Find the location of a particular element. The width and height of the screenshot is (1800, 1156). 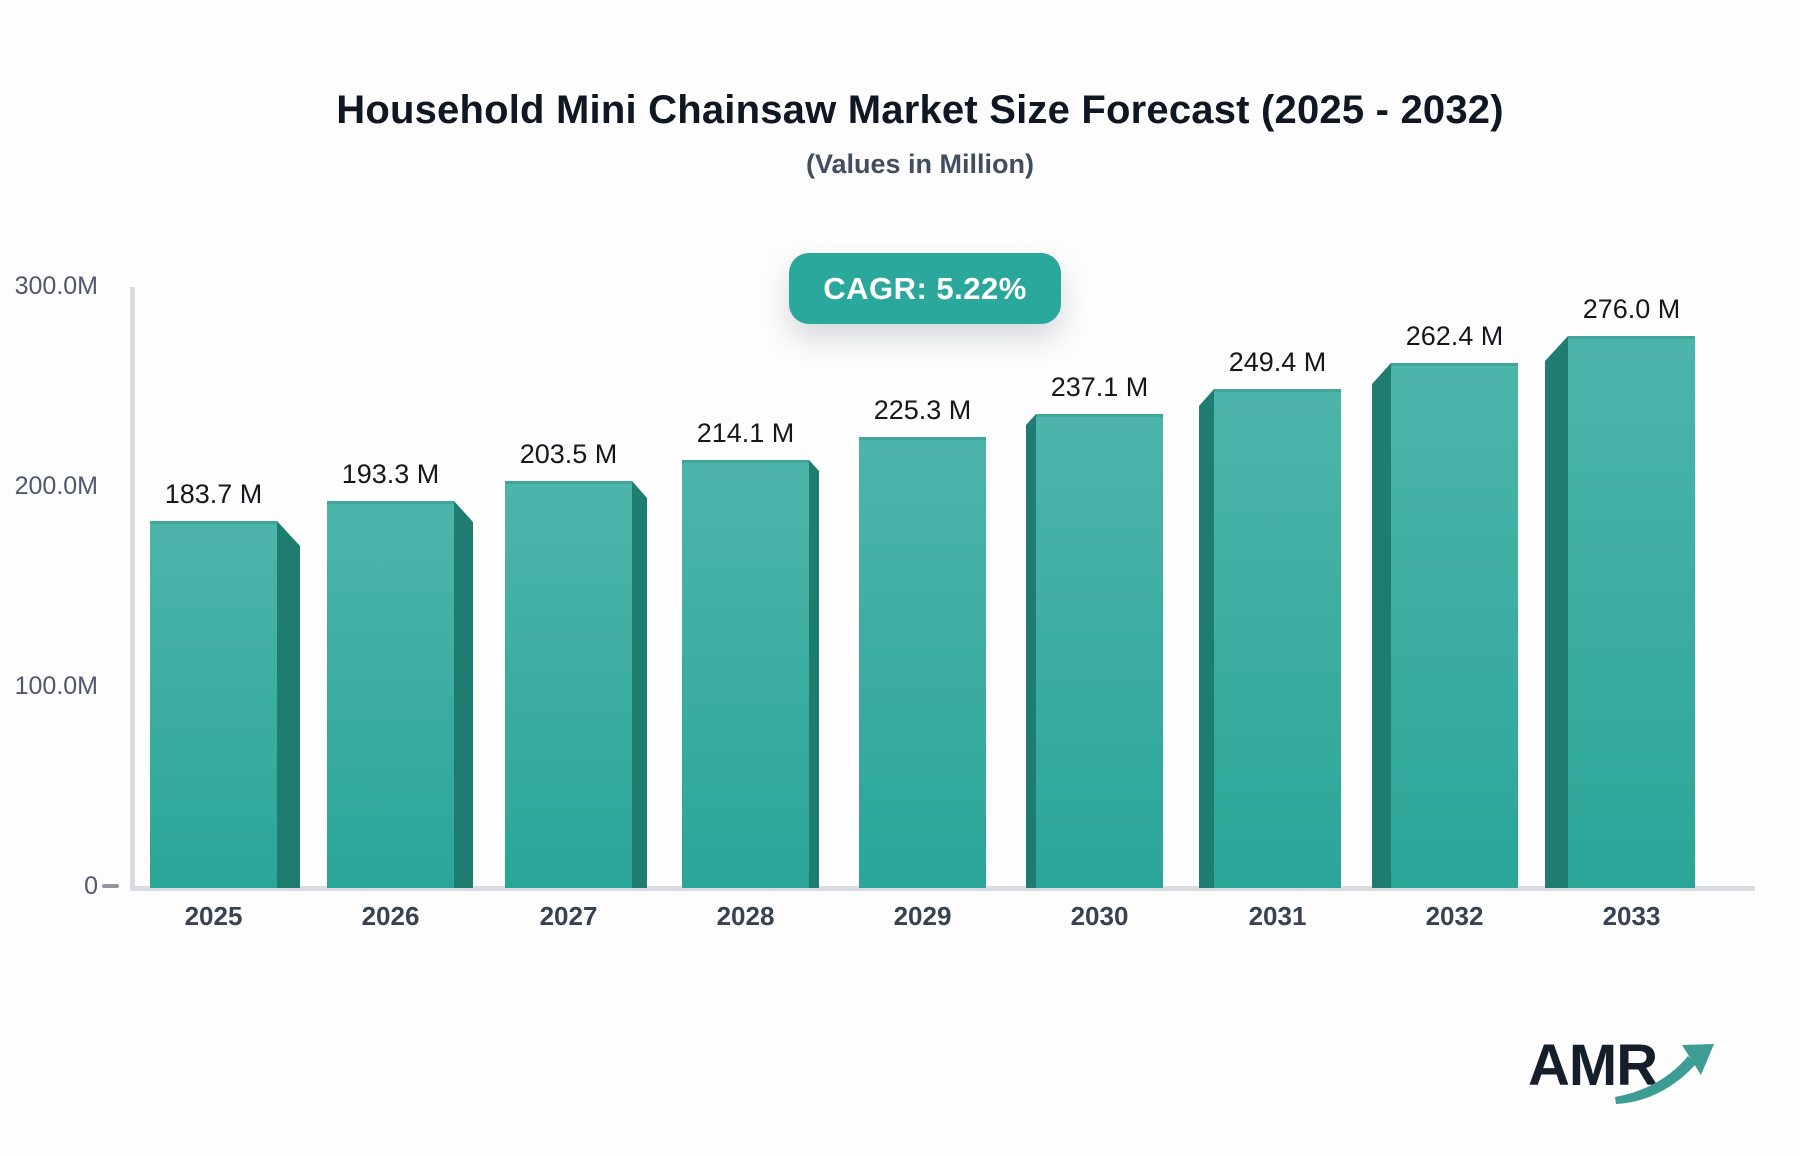

bar-value-label: 203.5 M is located at coordinates (568, 454).